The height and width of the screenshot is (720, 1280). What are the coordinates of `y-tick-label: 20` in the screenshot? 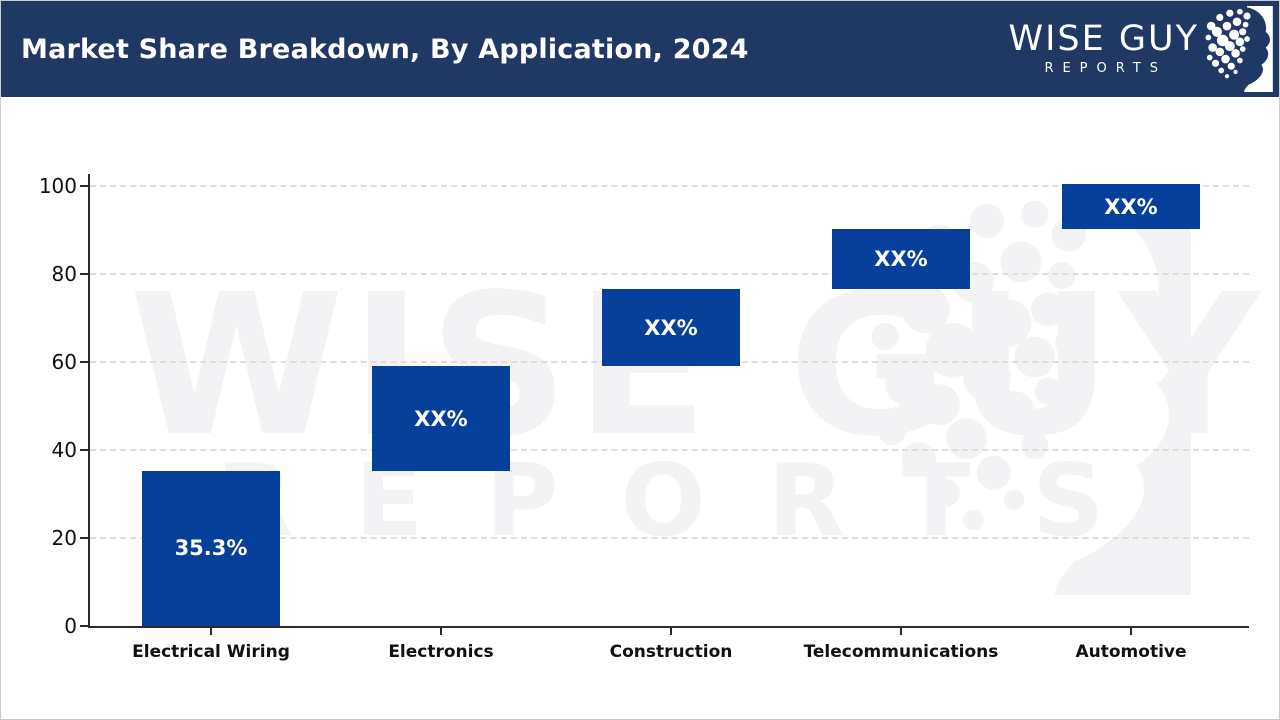 It's located at (64, 538).